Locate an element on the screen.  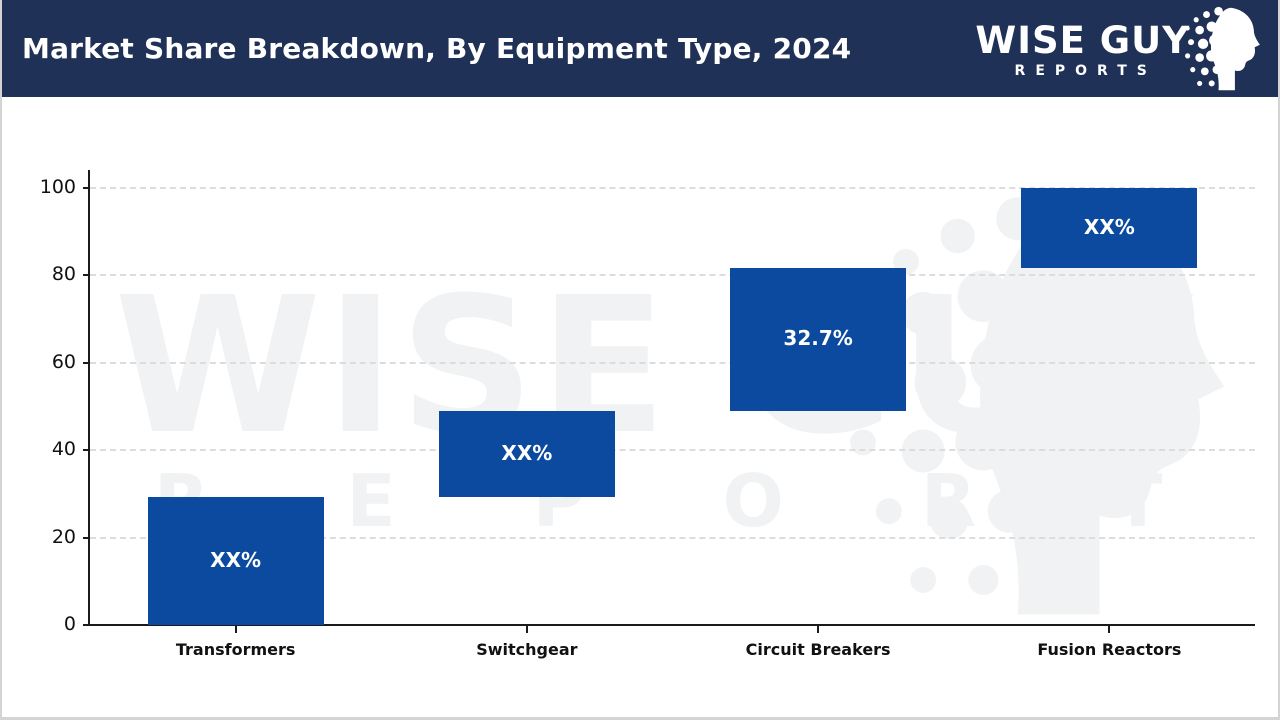
y-axis-tick-label: 100 is located at coordinates (57, 187).